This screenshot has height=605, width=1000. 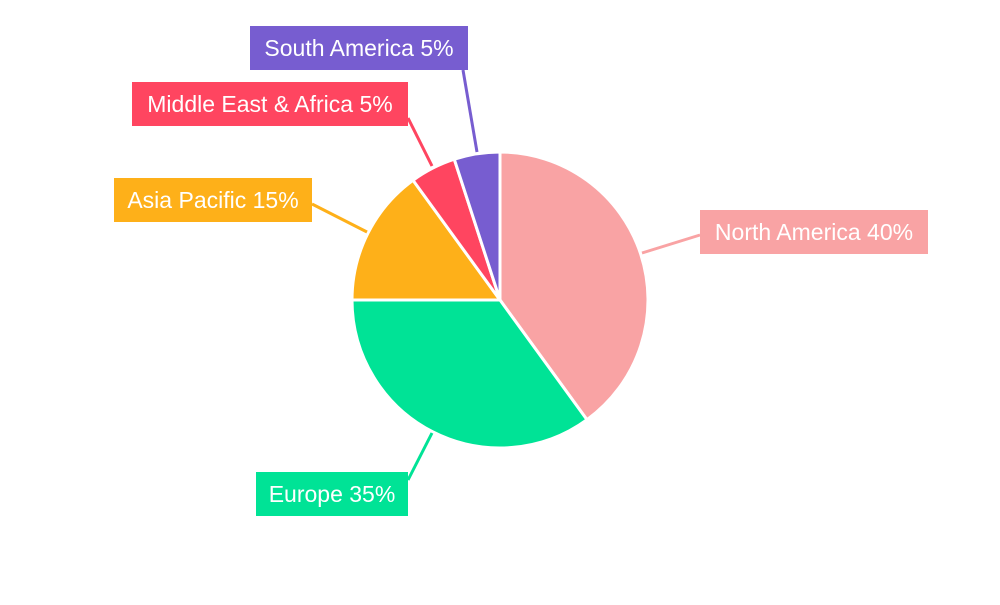 I want to click on leader-line-europe, so click(x=420, y=456).